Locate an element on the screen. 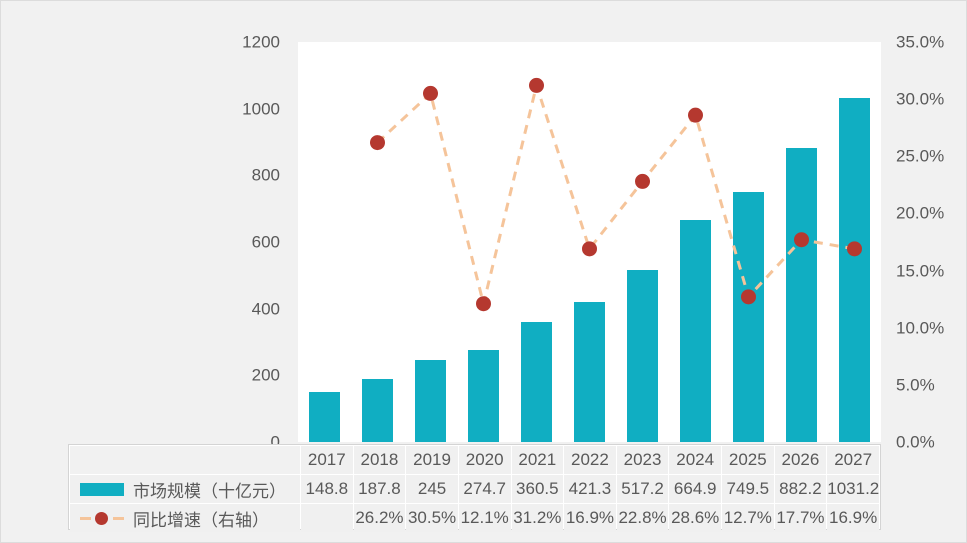 The width and height of the screenshot is (967, 543). table-header-cell: 2021 is located at coordinates (537, 460).